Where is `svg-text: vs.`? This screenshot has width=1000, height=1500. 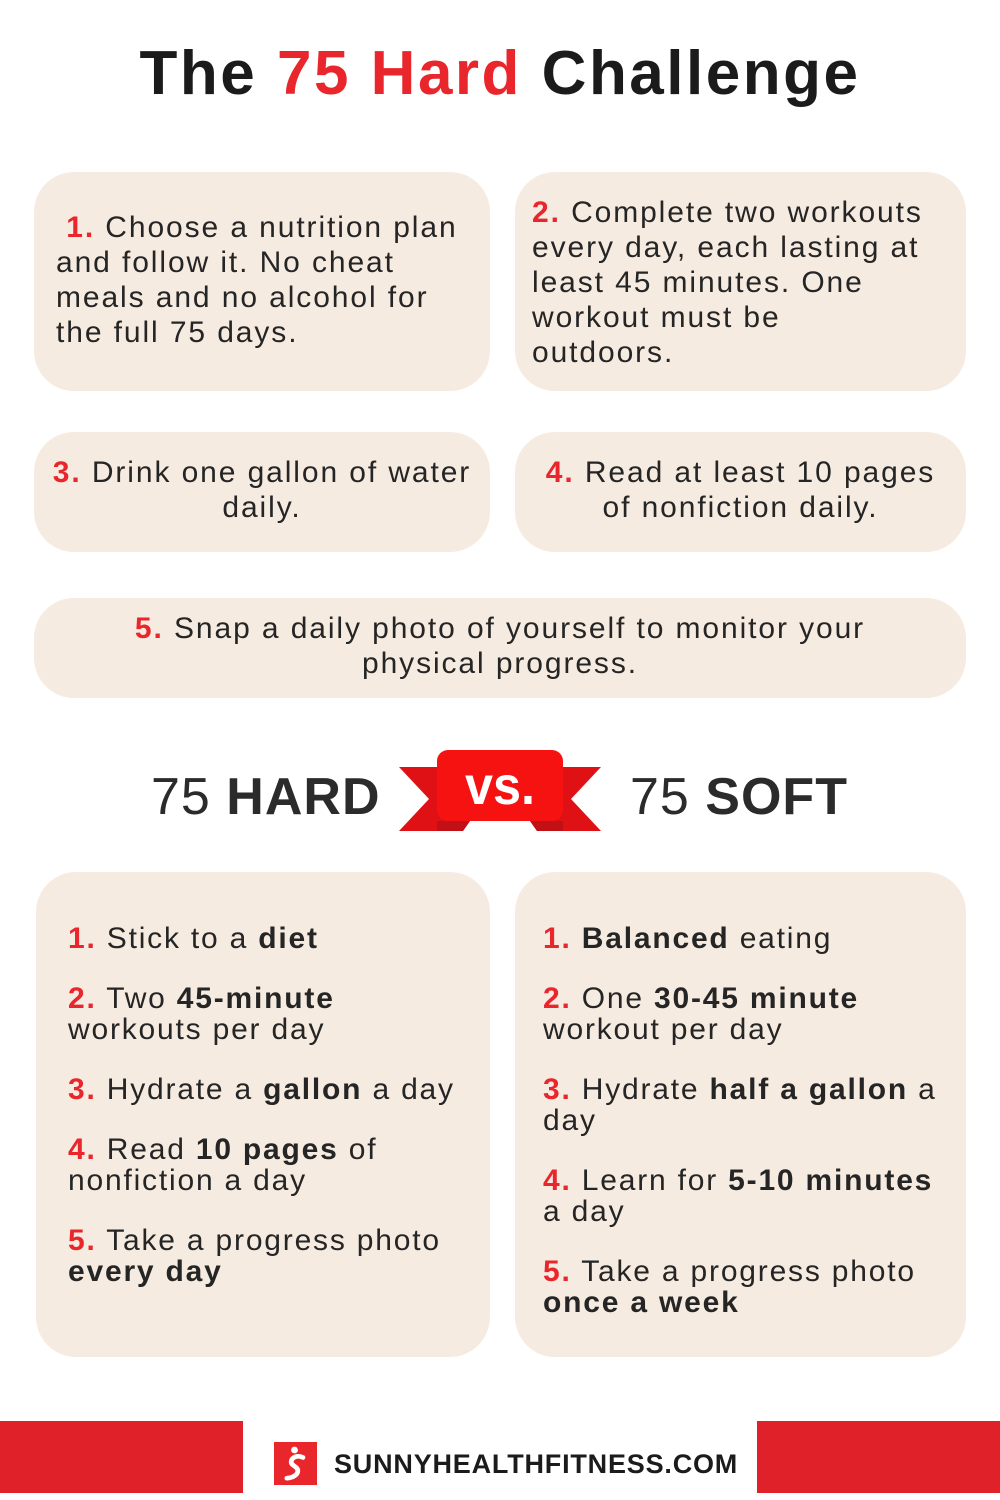 svg-text: vs. is located at coordinates (500, 786).